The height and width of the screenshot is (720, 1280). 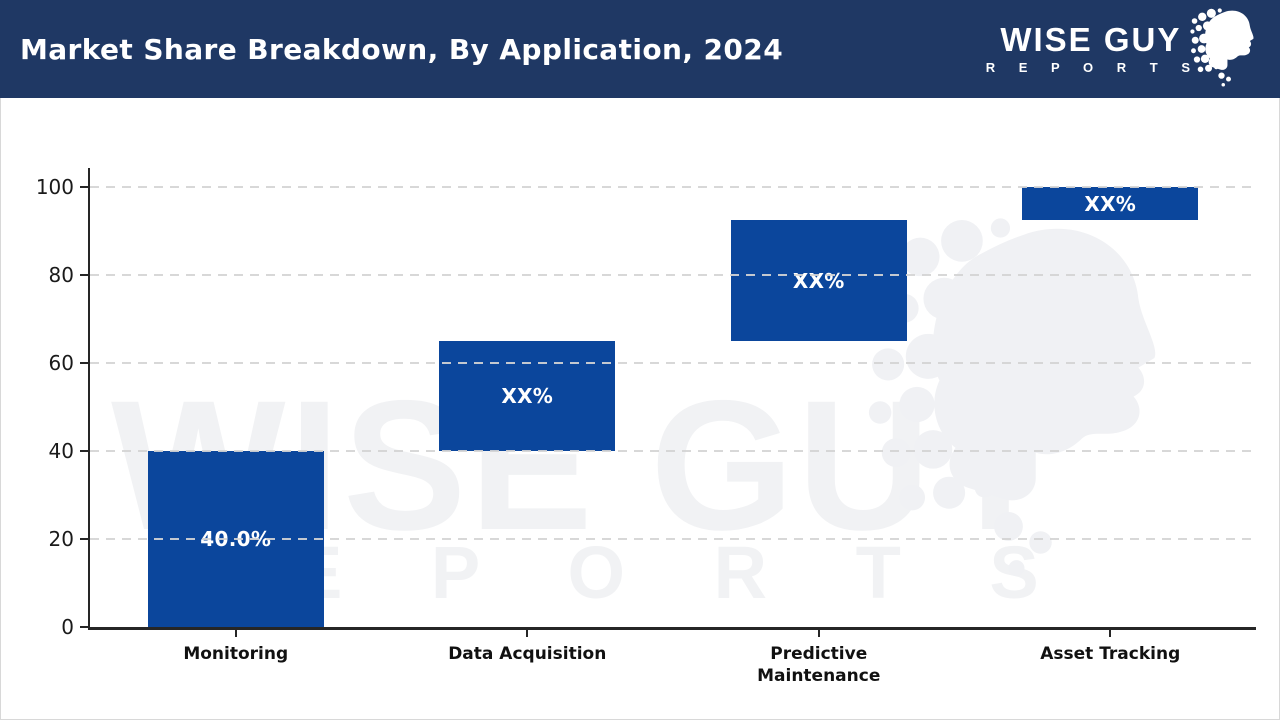 I want to click on brand-logo: WISE GUY R E P O R T S, so click(x=1122, y=49).